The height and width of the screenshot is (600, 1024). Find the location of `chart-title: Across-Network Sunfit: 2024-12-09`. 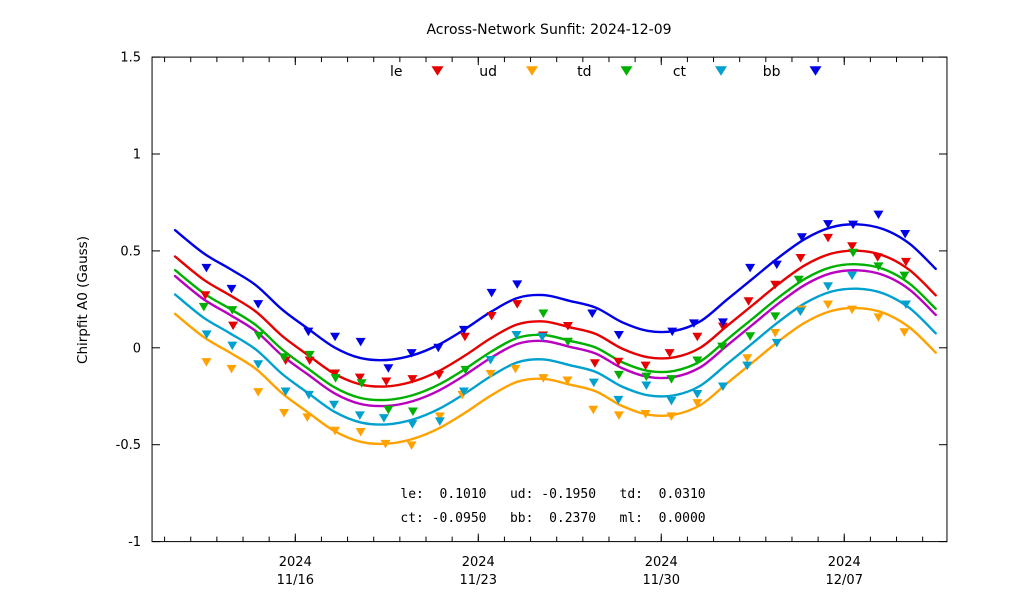

chart-title: Across-Network Sunfit: 2024-12-09 is located at coordinates (548, 30).